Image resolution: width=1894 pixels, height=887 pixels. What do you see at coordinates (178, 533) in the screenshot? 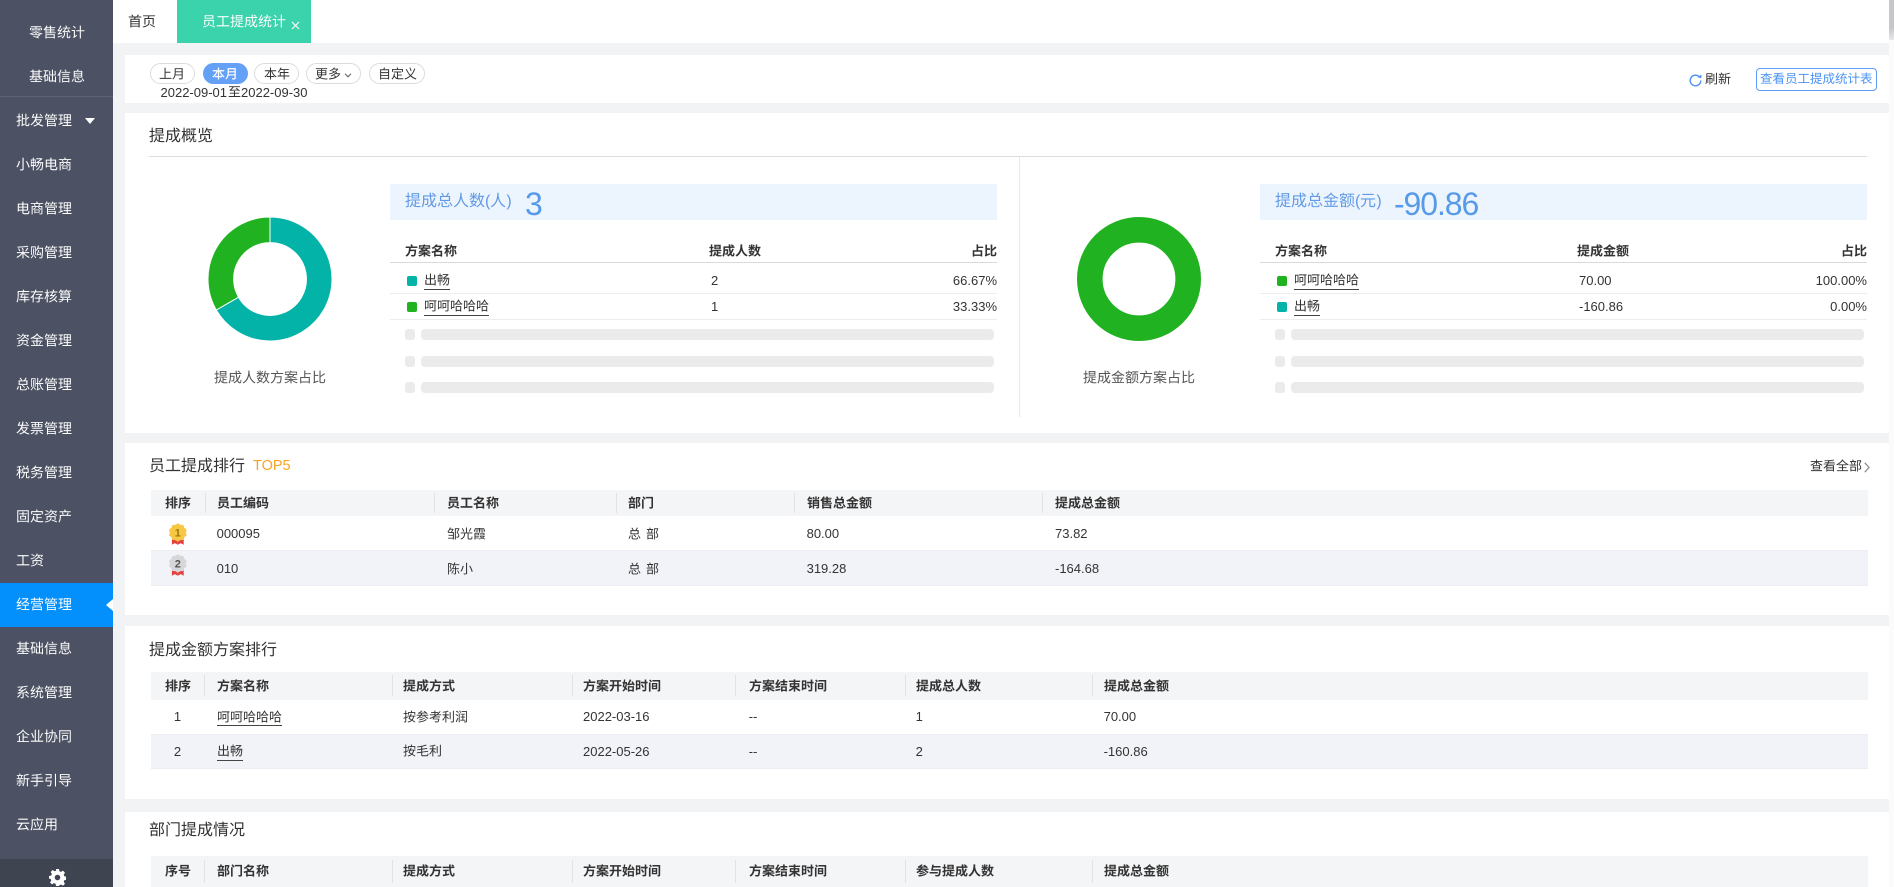
I see `svg-text: 1` at bounding box center [178, 533].